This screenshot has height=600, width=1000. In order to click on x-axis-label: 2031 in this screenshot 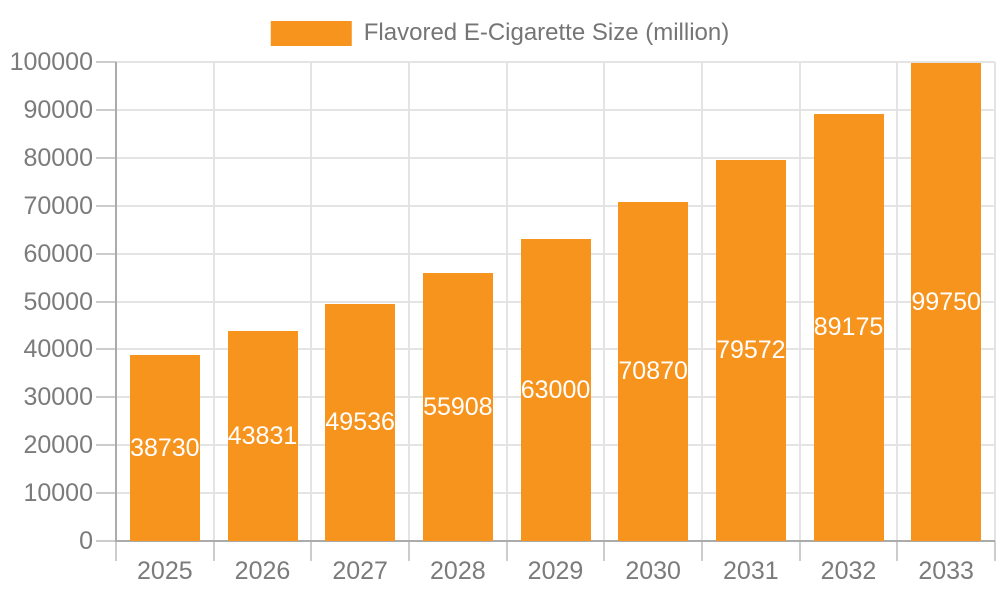, I will do `click(751, 571)`.